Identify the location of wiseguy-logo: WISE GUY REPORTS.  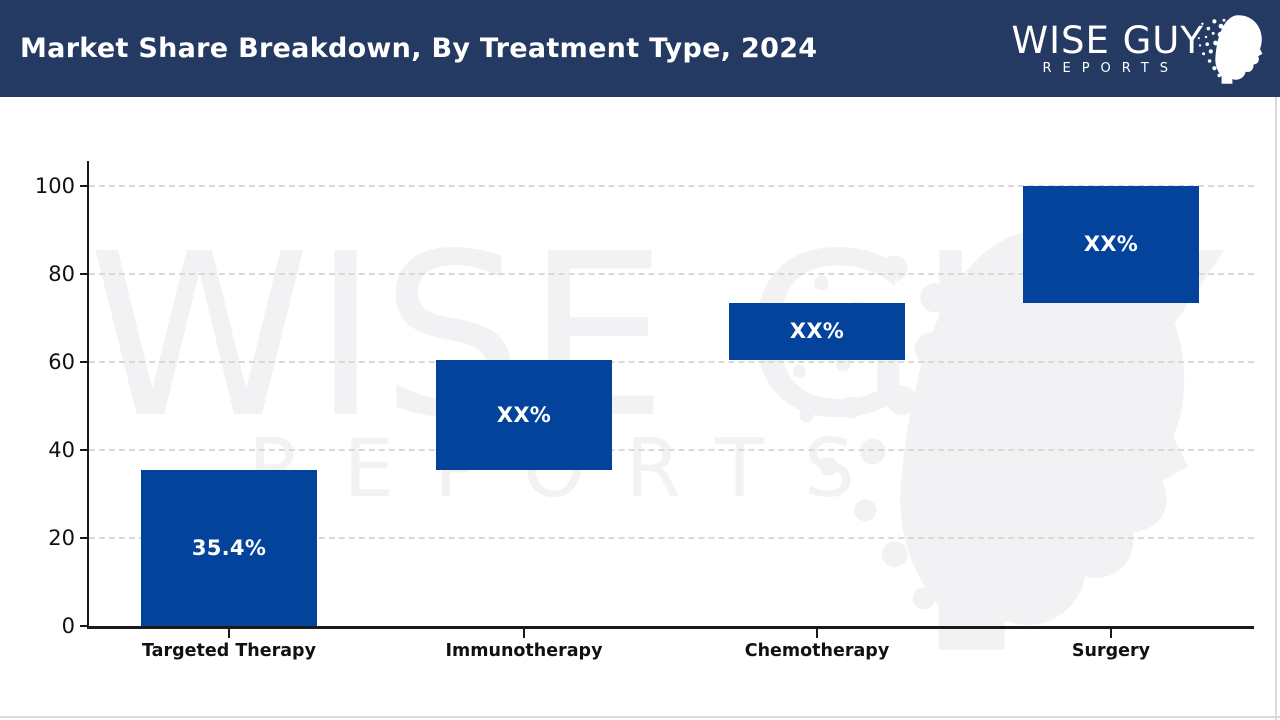
(1139, 49).